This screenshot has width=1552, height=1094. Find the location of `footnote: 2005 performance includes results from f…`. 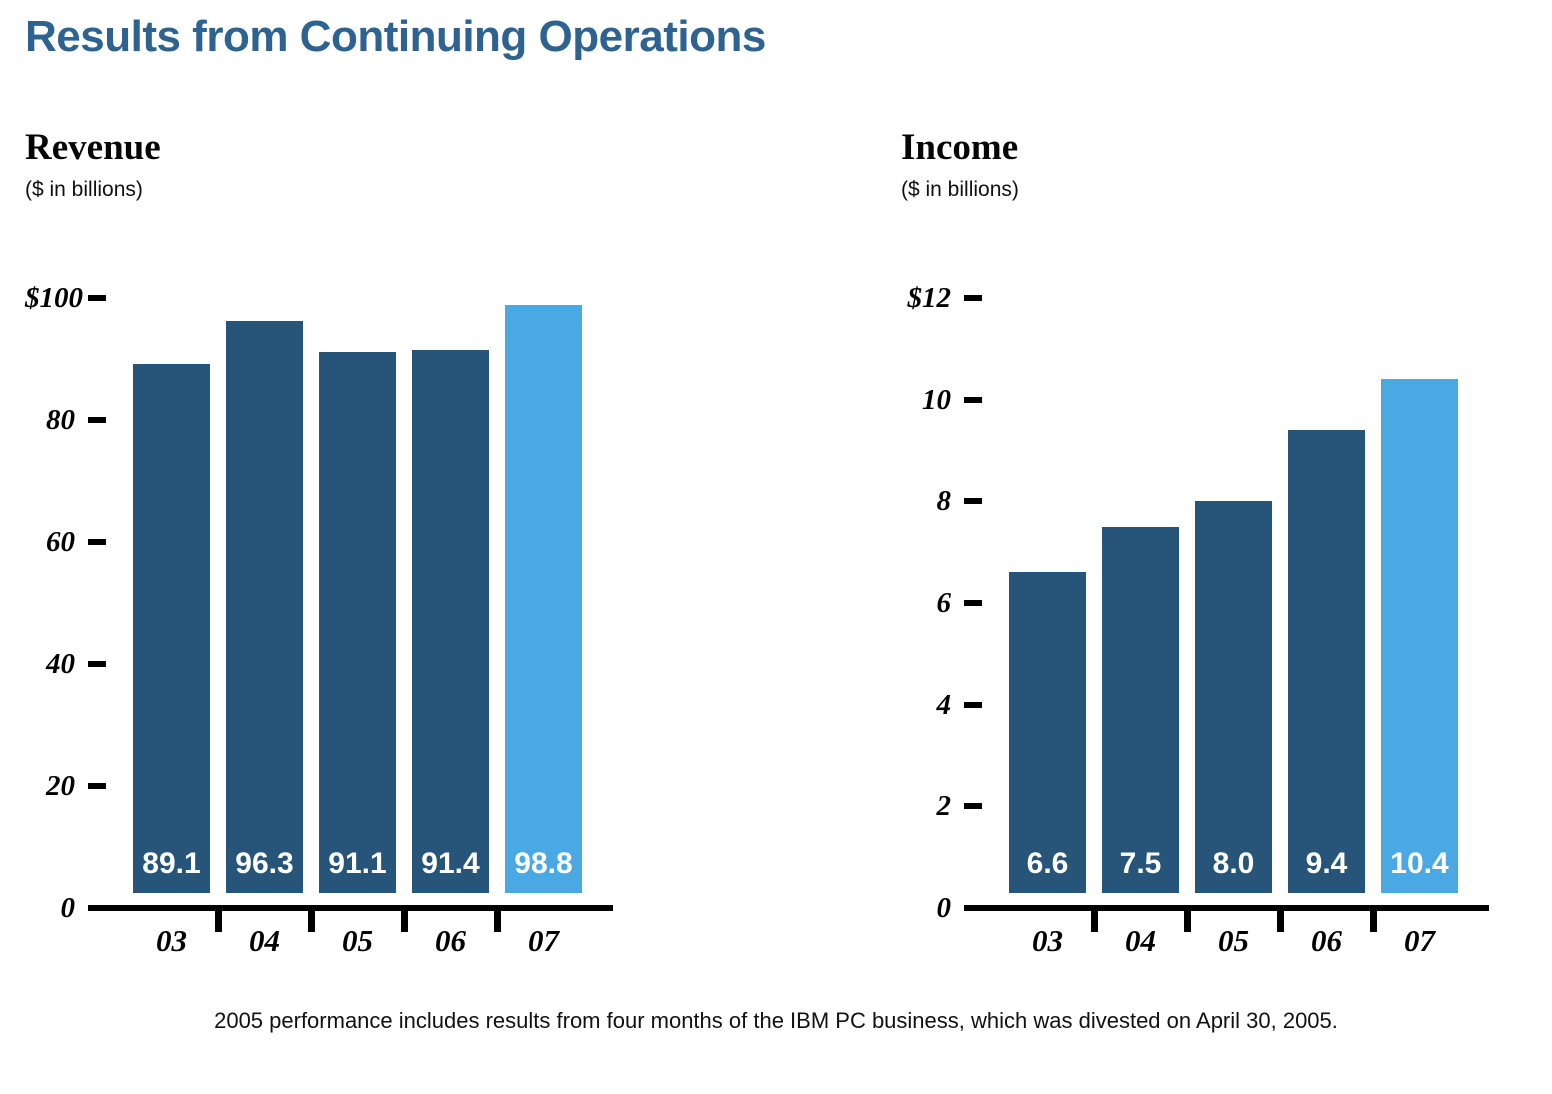

footnote: 2005 performance includes results from f… is located at coordinates (776, 1020).